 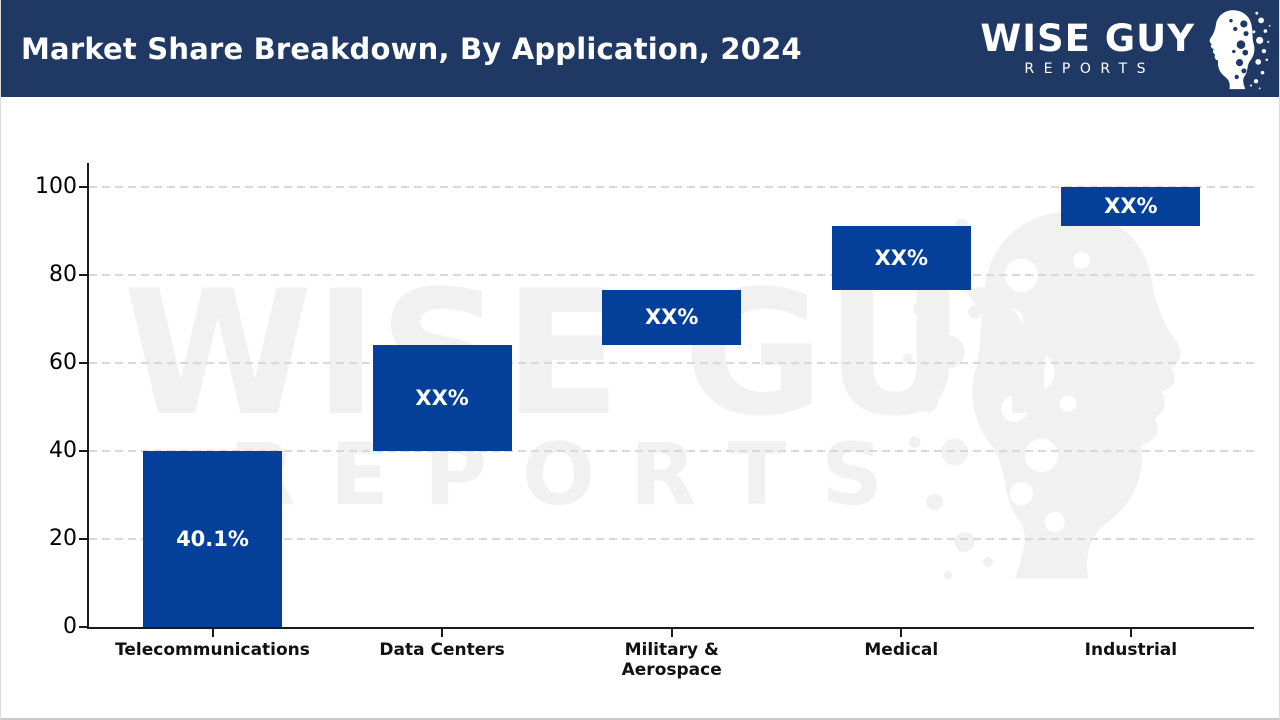 I want to click on x-axis-line, so click(x=670, y=628).